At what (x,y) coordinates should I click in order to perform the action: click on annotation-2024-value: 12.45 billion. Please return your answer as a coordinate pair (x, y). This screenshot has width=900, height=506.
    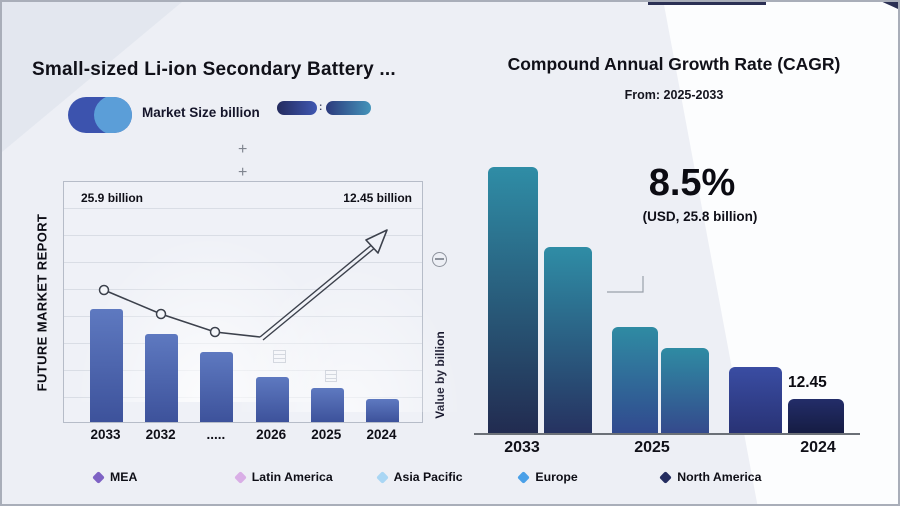
    Looking at the image, I should click on (377, 198).